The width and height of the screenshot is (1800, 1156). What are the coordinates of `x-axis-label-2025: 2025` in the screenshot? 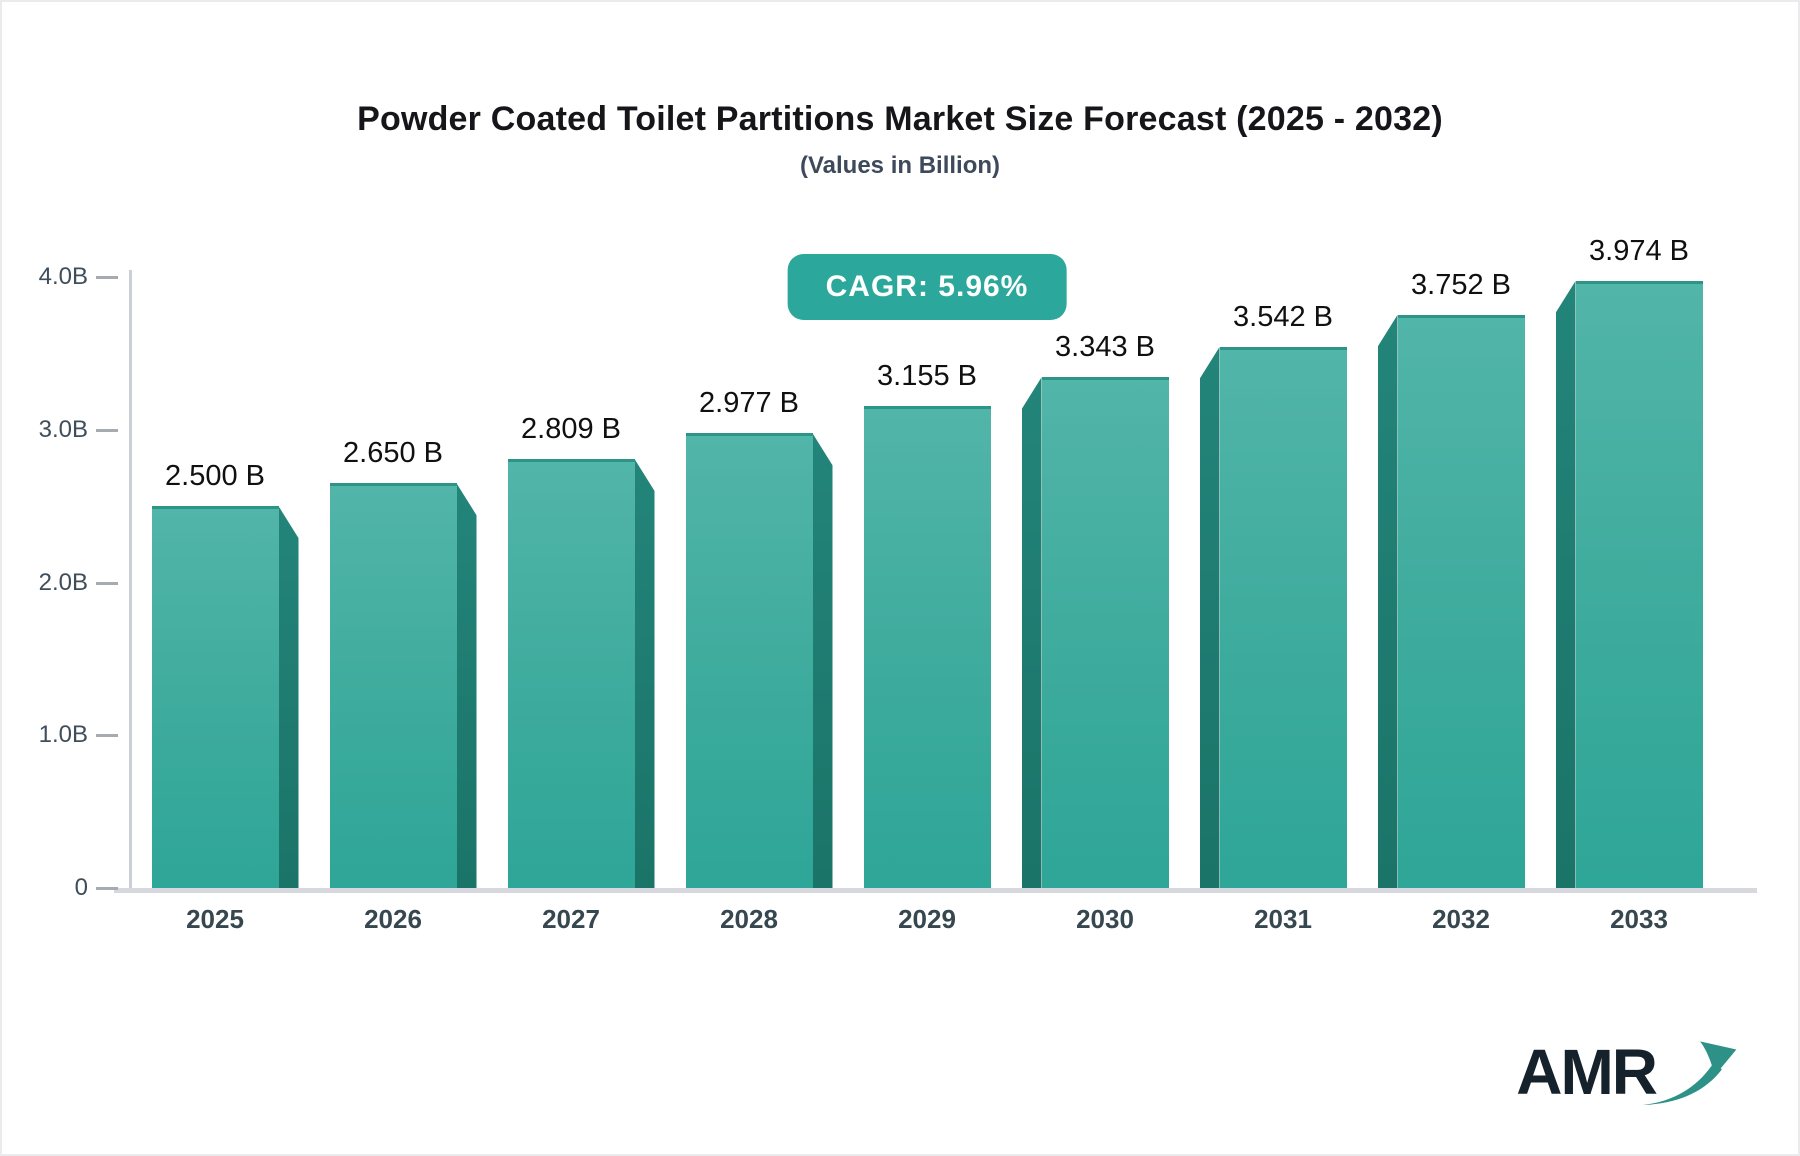 It's located at (215, 919).